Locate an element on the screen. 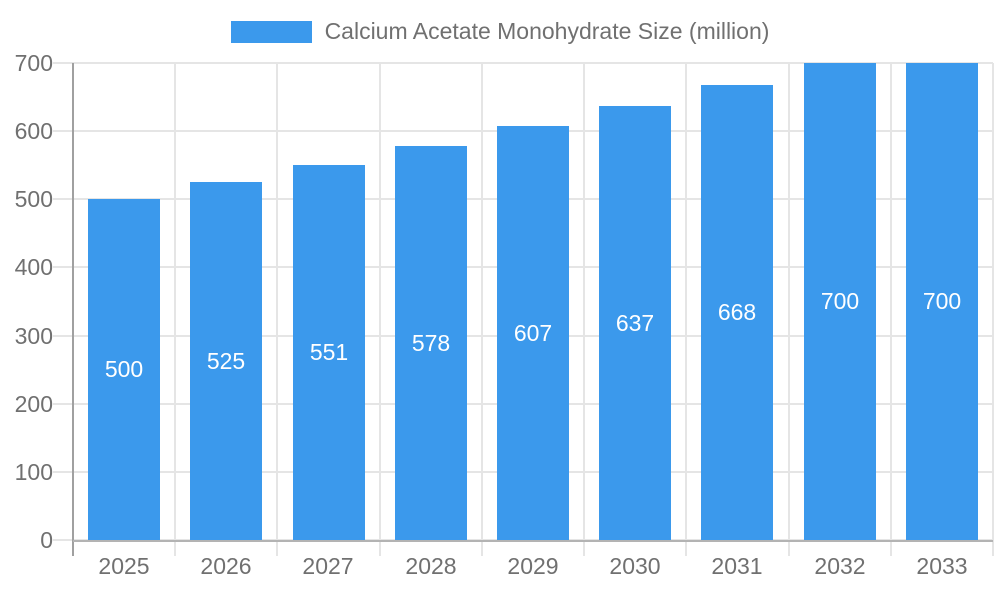  x-axis-label: 2028 is located at coordinates (431, 566).